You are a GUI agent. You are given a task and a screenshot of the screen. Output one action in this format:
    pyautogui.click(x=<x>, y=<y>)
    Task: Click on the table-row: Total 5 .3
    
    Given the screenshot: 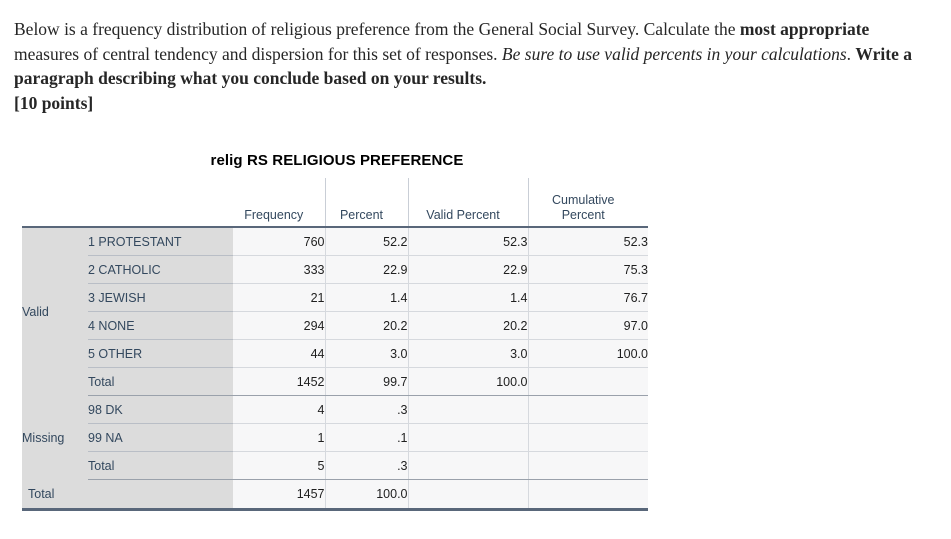 What is the action you would take?
    pyautogui.click(x=335, y=465)
    